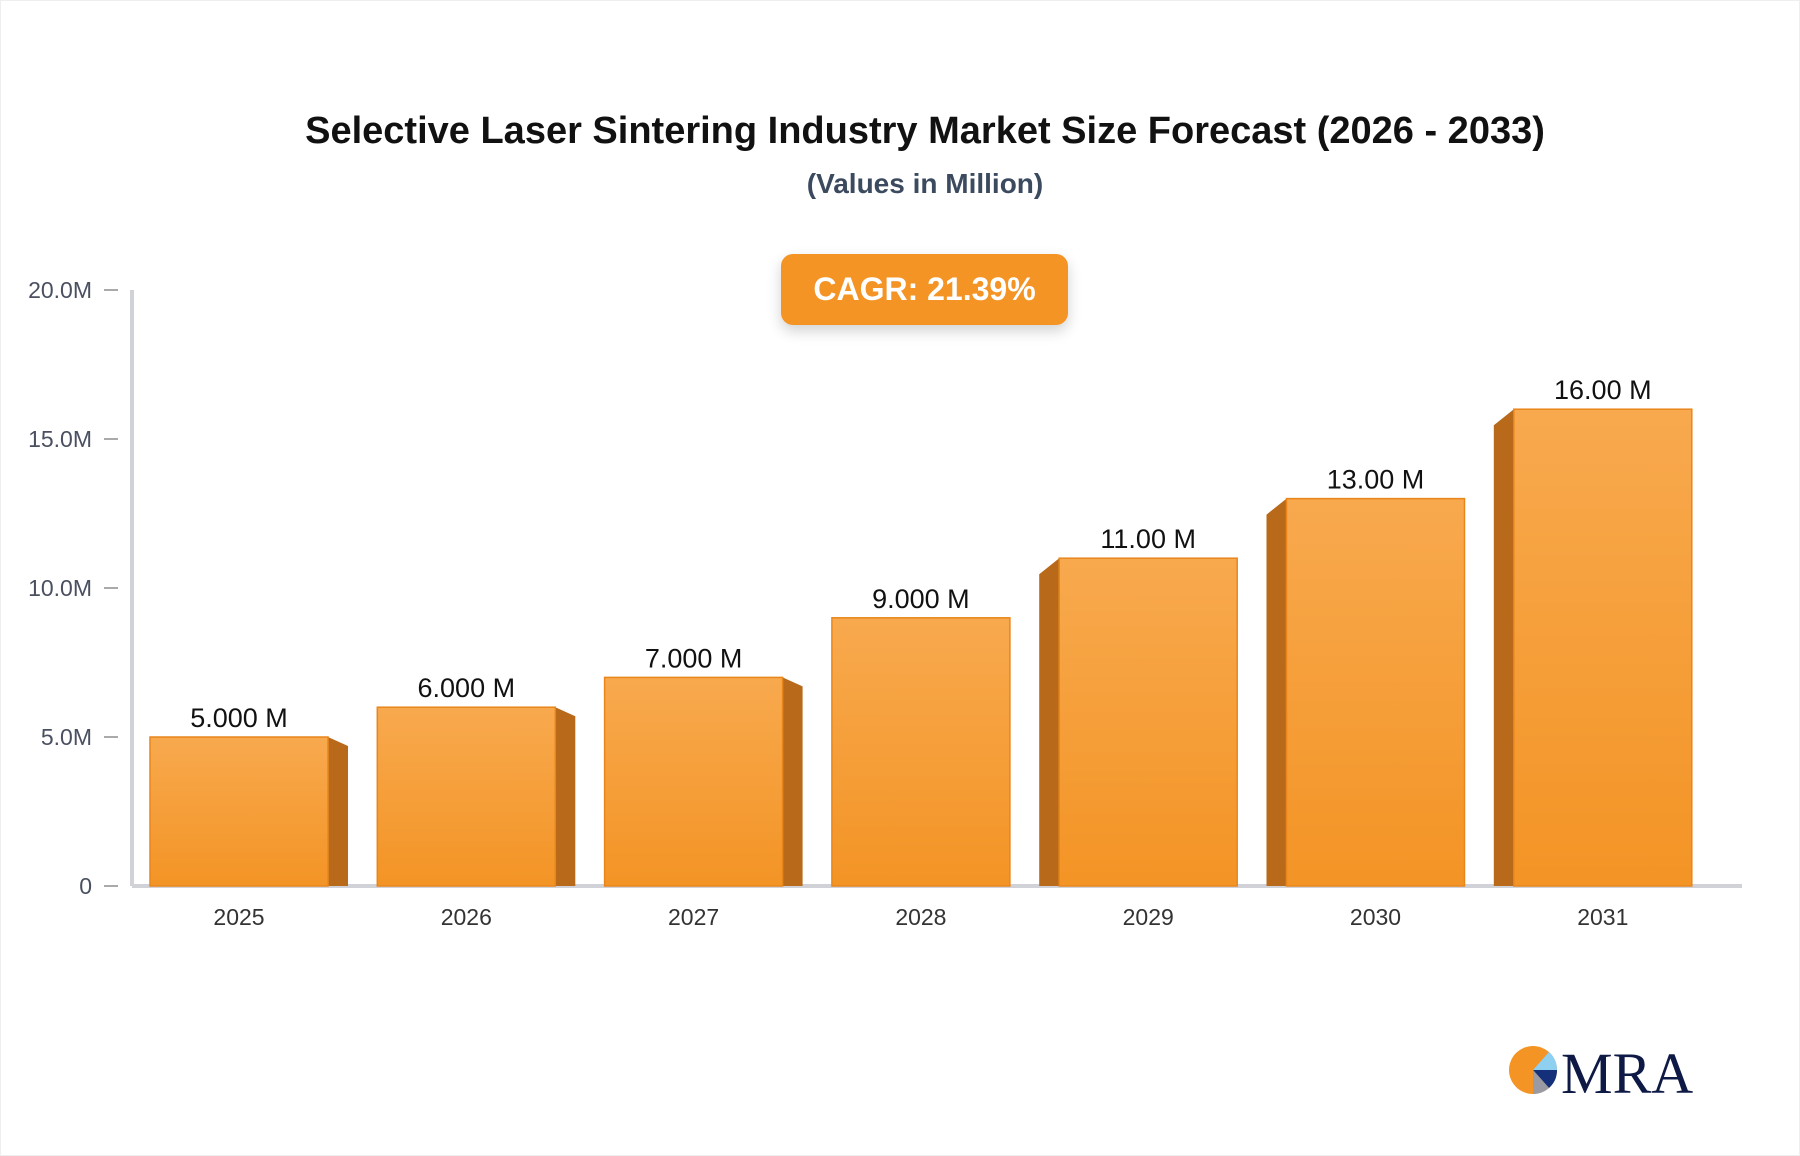 This screenshot has height=1156, width=1800. I want to click on y-tick-label: 5.0M, so click(66, 737).